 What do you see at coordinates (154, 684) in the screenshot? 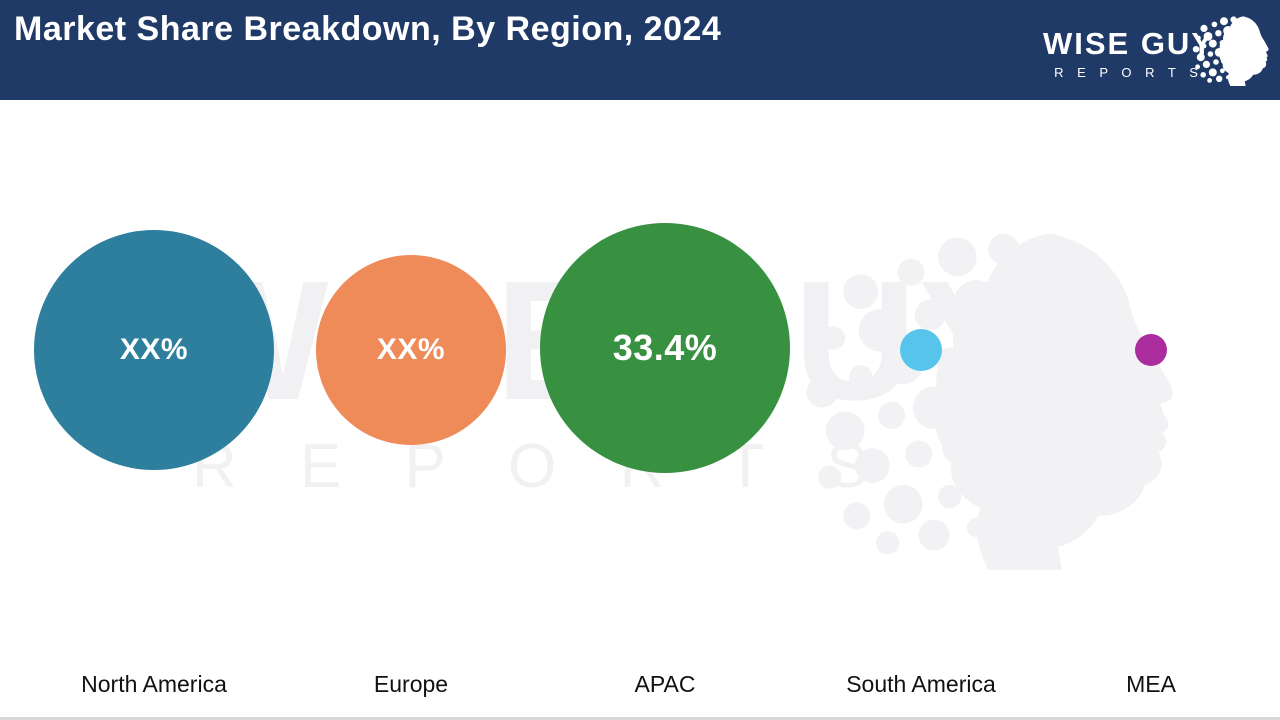
I see `category-label-north-america: North America` at bounding box center [154, 684].